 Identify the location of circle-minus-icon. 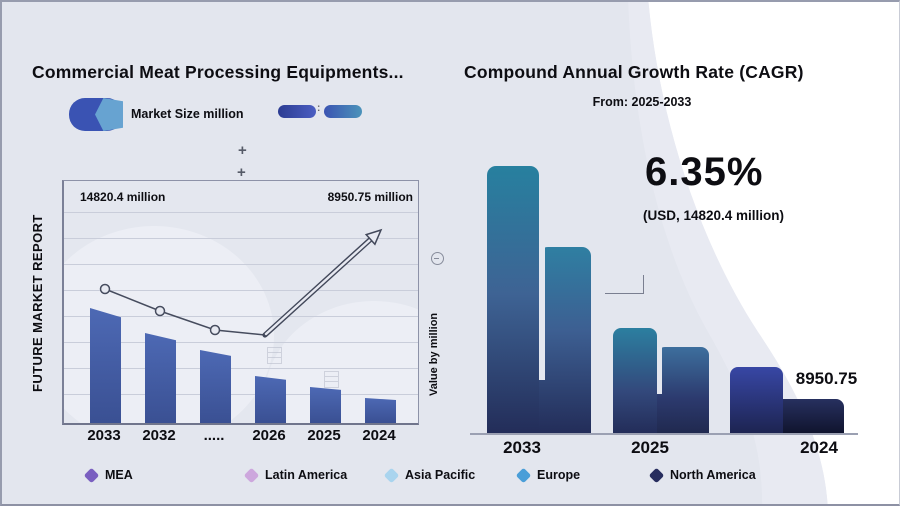
(437, 258).